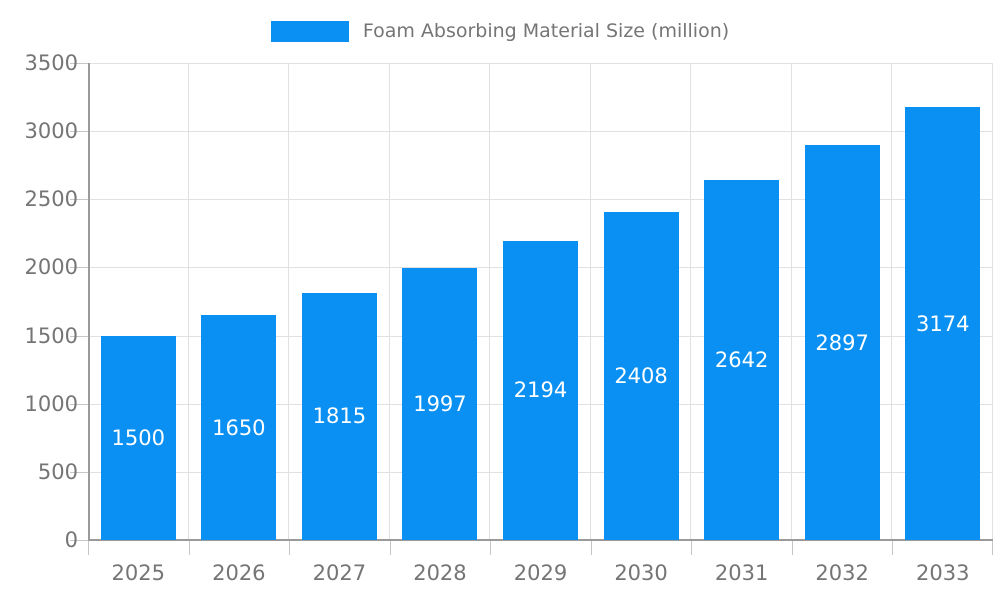 This screenshot has width=1000, height=600. Describe the element at coordinates (540, 573) in the screenshot. I see `x-axis-label: 2029` at that location.